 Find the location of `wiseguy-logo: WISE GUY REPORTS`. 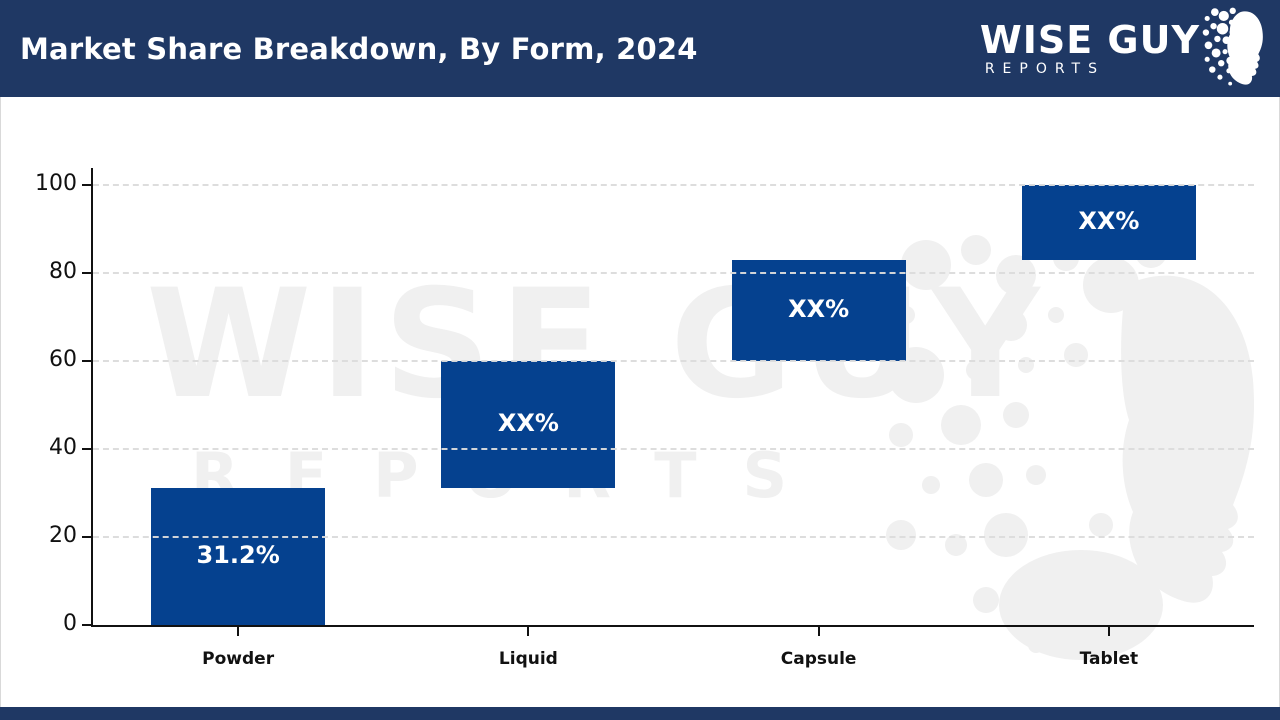

wiseguy-logo: WISE GUY REPORTS is located at coordinates (1123, 48).